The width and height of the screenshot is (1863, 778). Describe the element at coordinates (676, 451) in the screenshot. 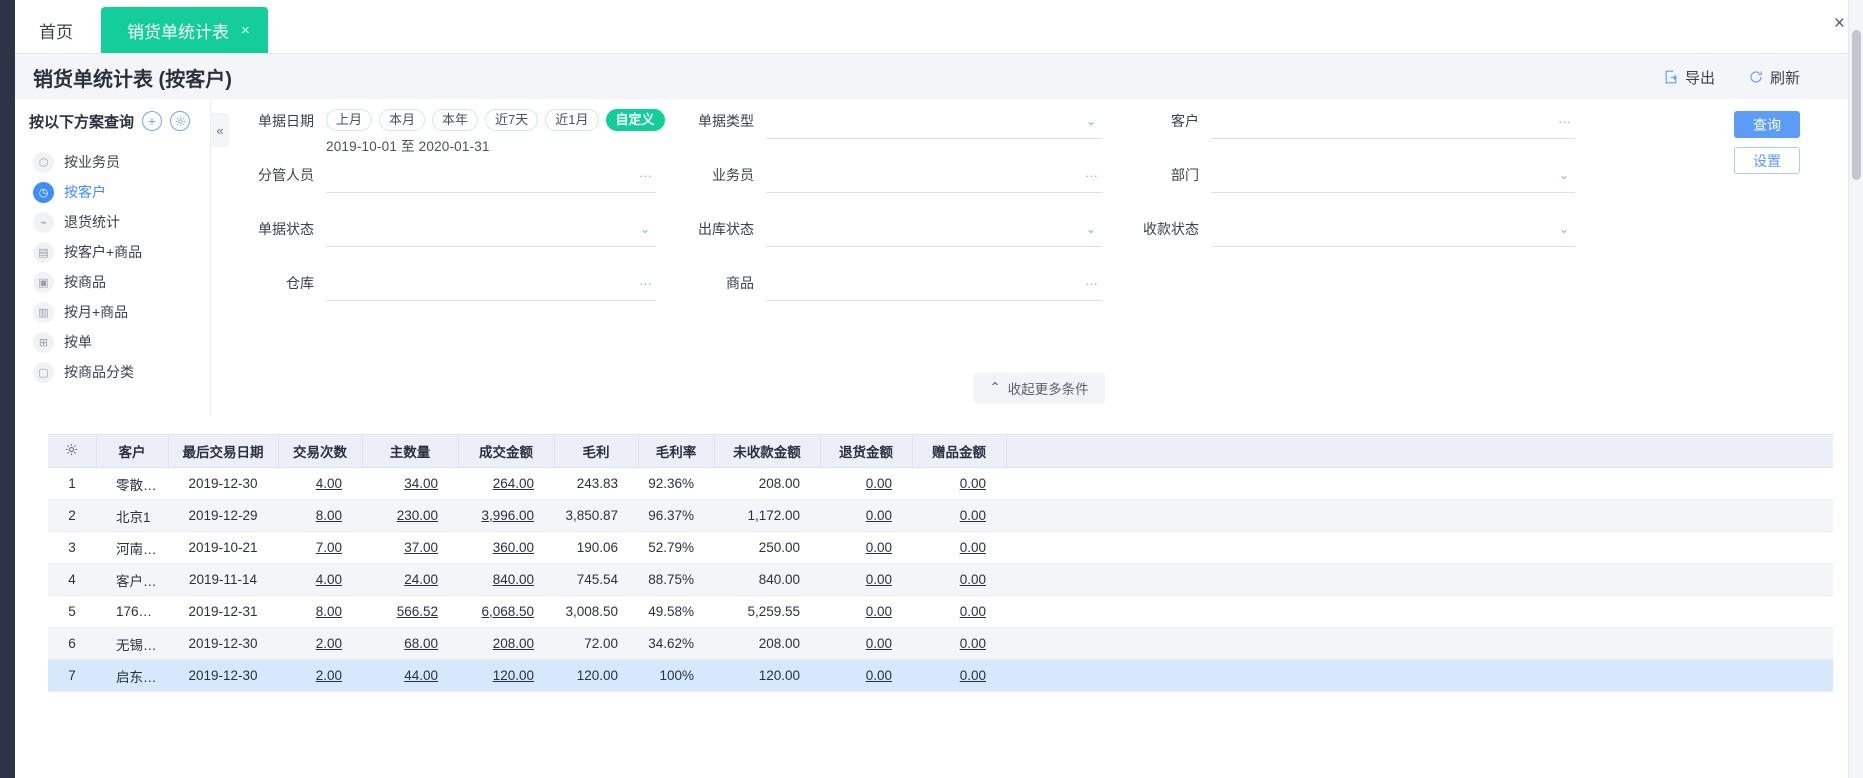

I see `column-header-margin: 毛利率` at that location.